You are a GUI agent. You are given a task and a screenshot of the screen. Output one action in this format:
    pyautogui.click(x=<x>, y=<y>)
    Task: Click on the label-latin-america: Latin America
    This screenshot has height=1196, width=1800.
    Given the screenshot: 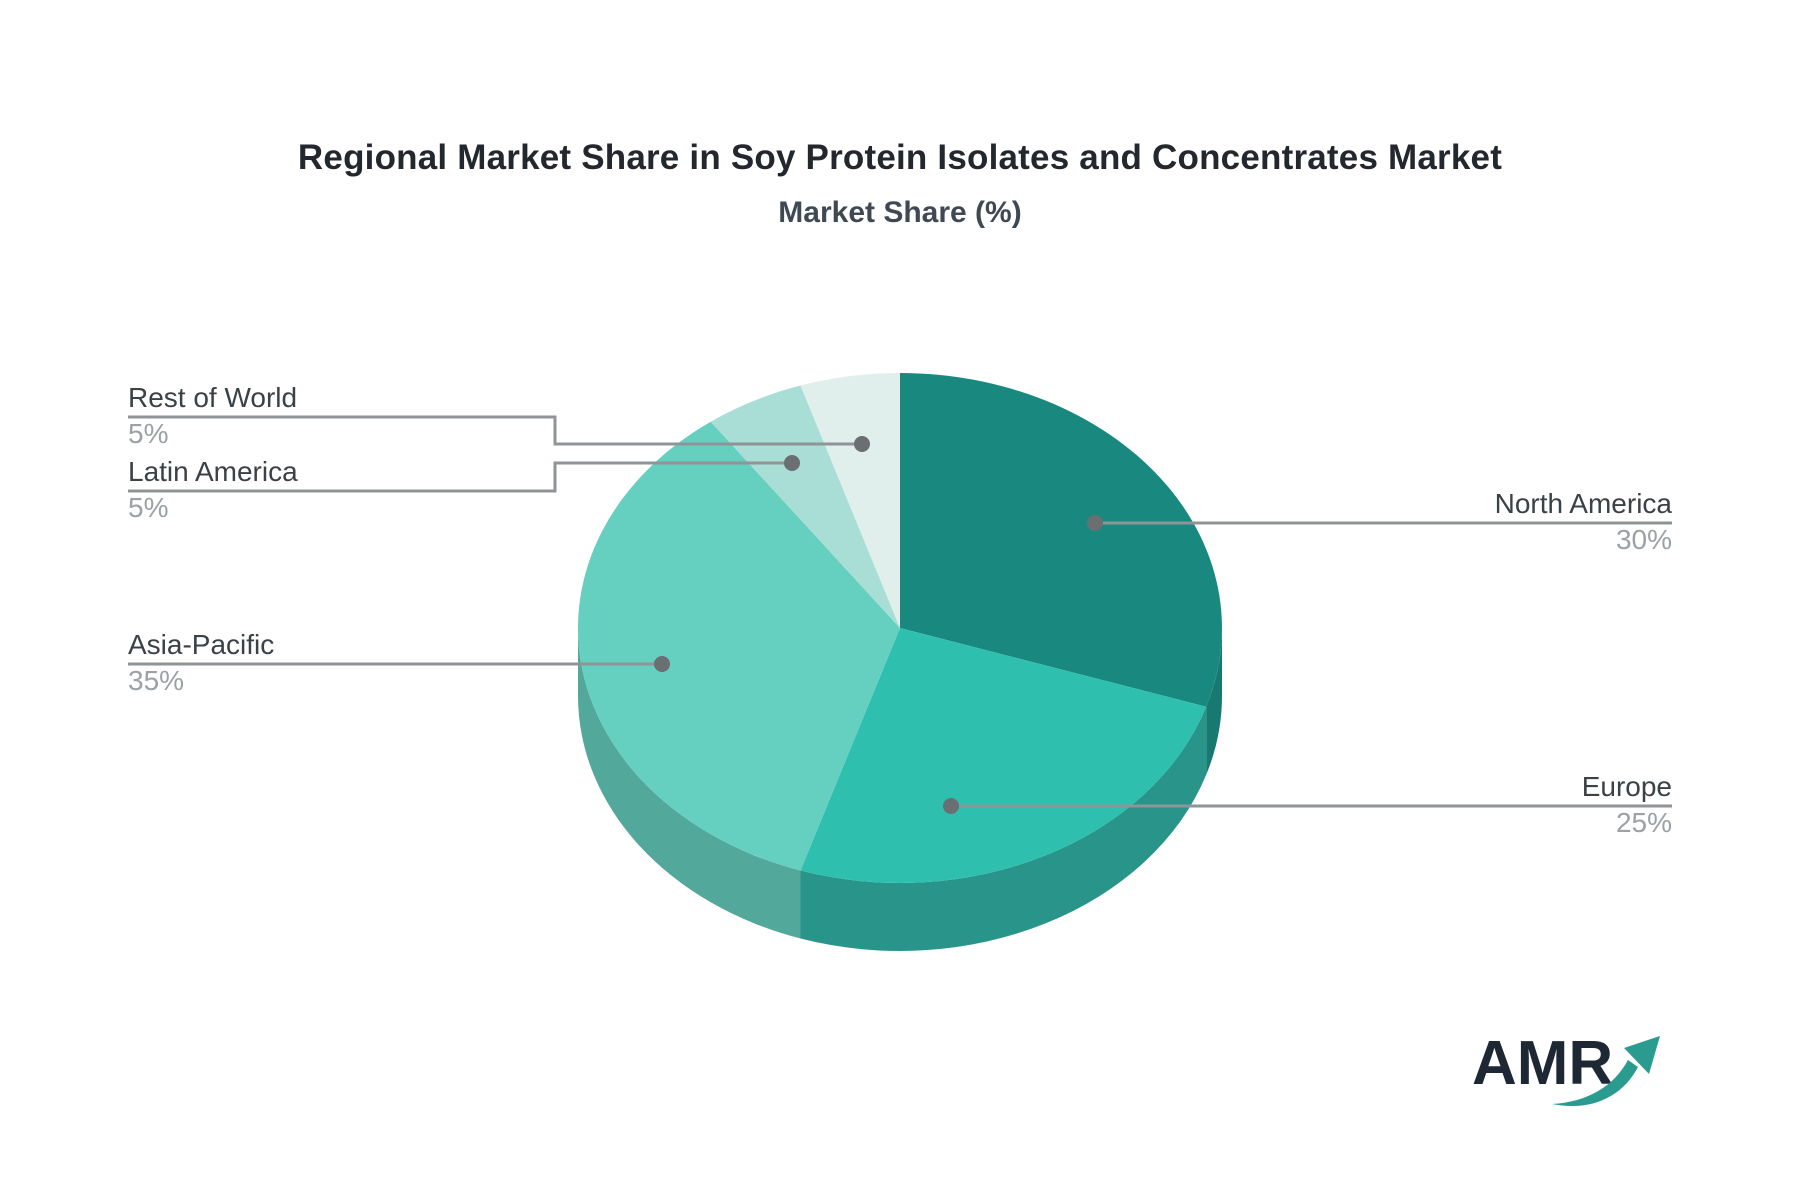 What is the action you would take?
    pyautogui.click(x=213, y=471)
    